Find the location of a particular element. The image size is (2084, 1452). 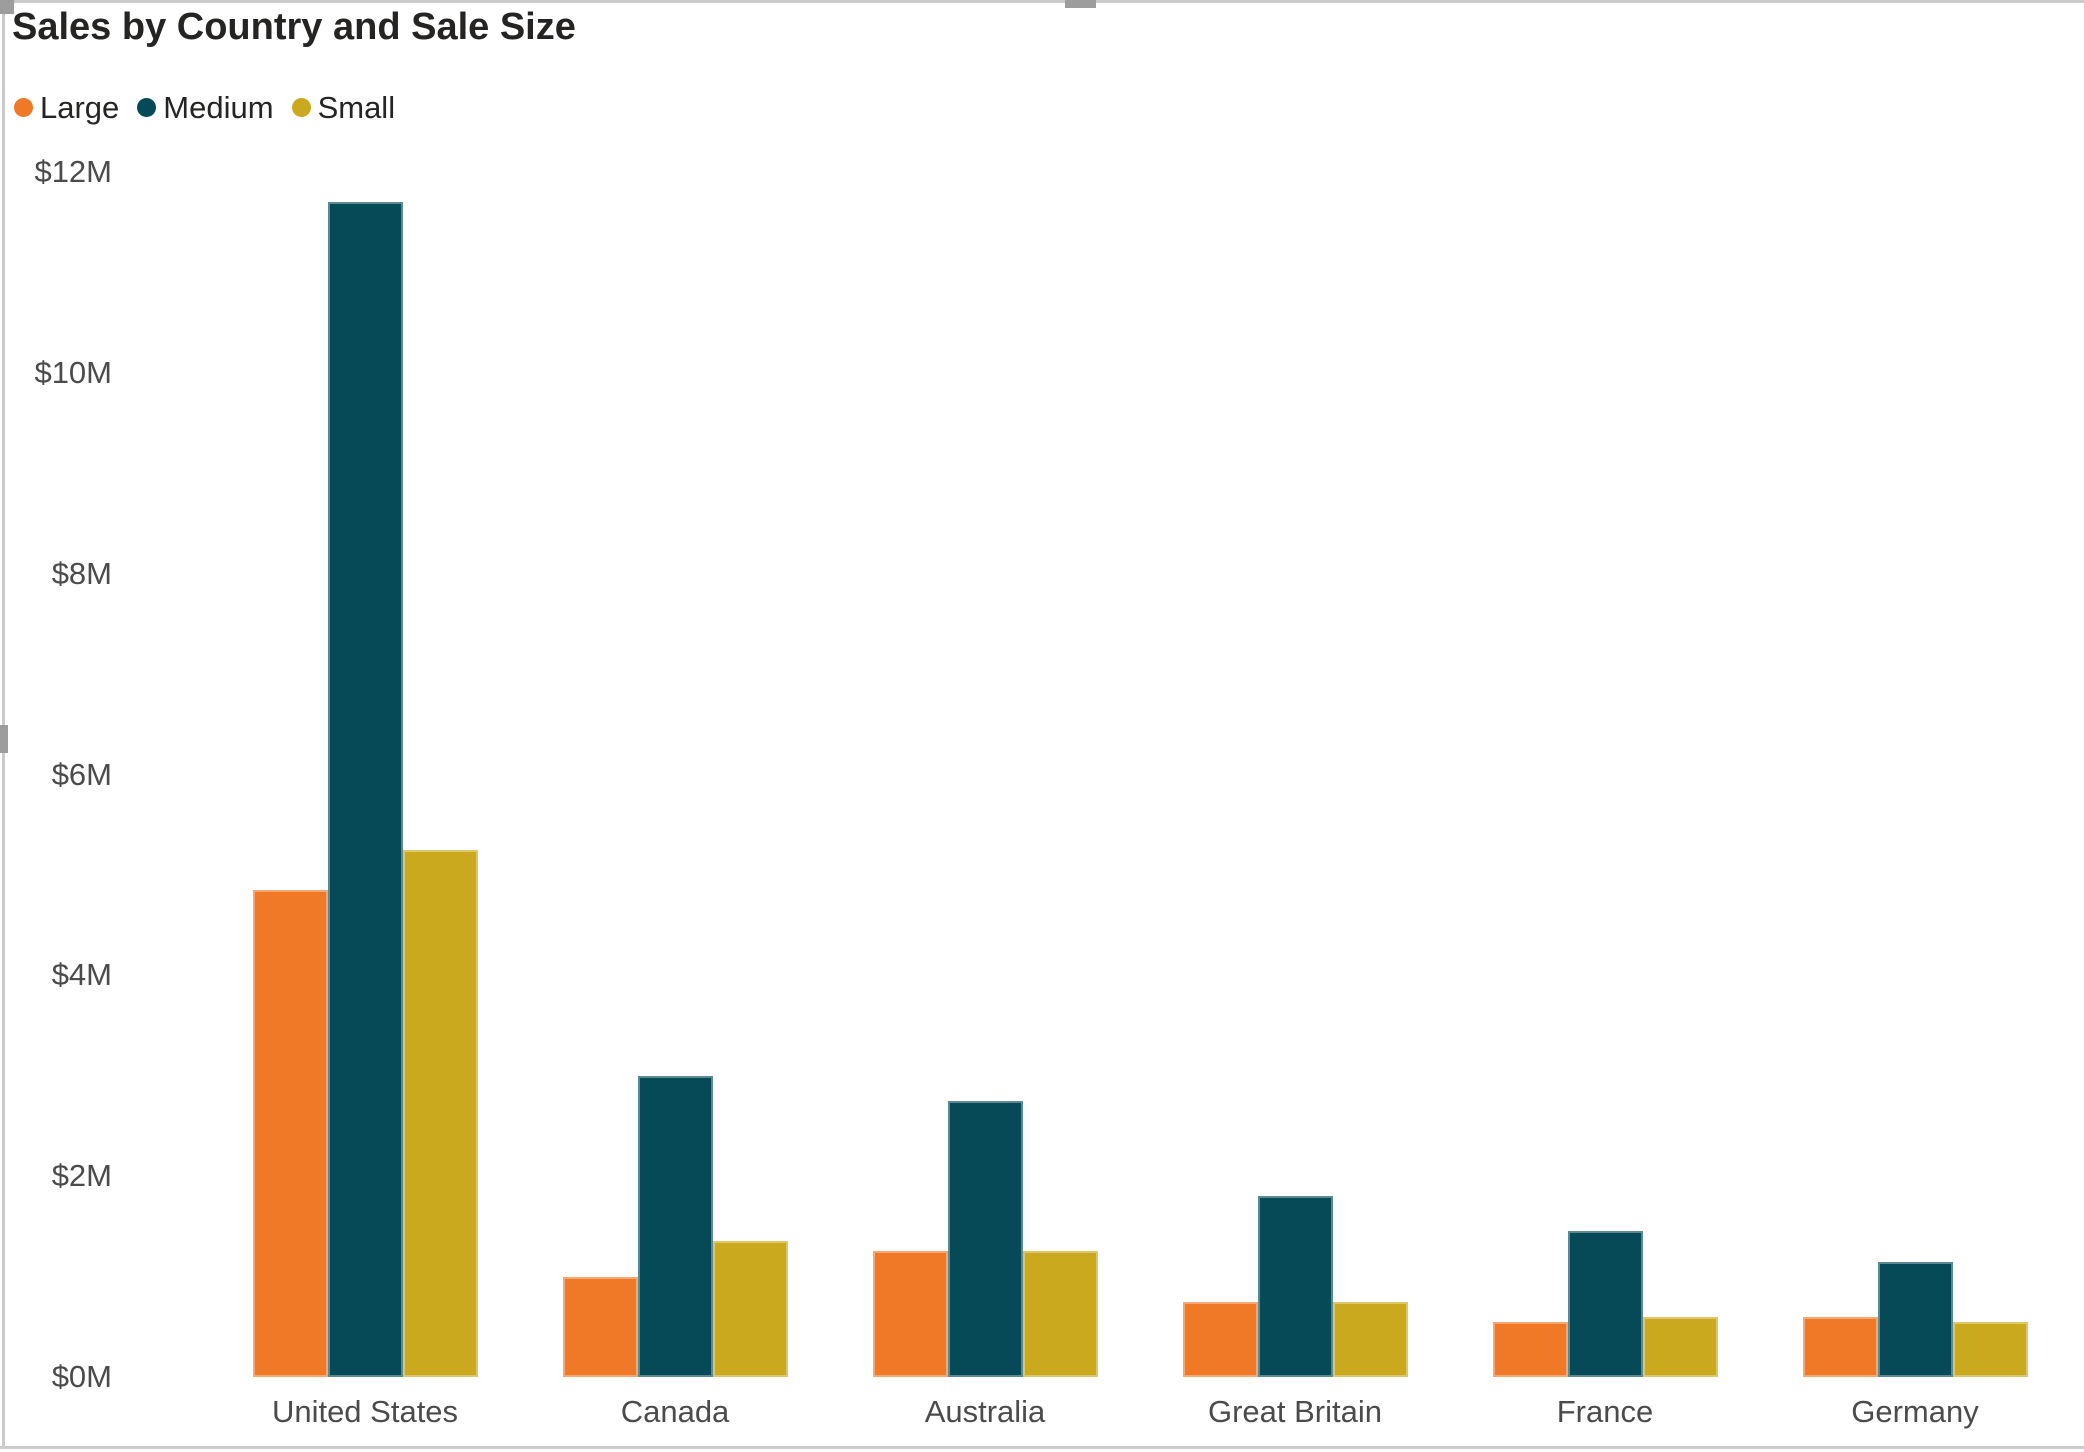

legend-label: Medium is located at coordinates (218, 107).